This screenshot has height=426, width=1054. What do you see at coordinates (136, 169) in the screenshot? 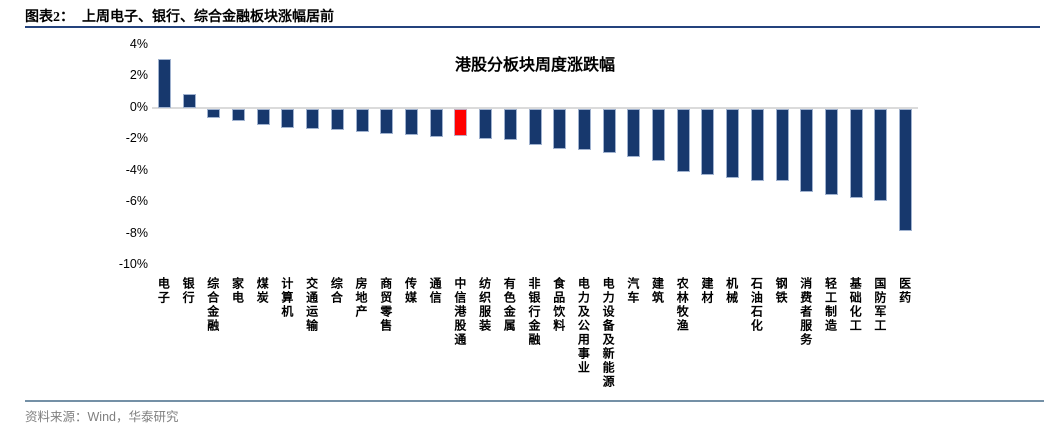
I see `y-tick-label: -4%` at bounding box center [136, 169].